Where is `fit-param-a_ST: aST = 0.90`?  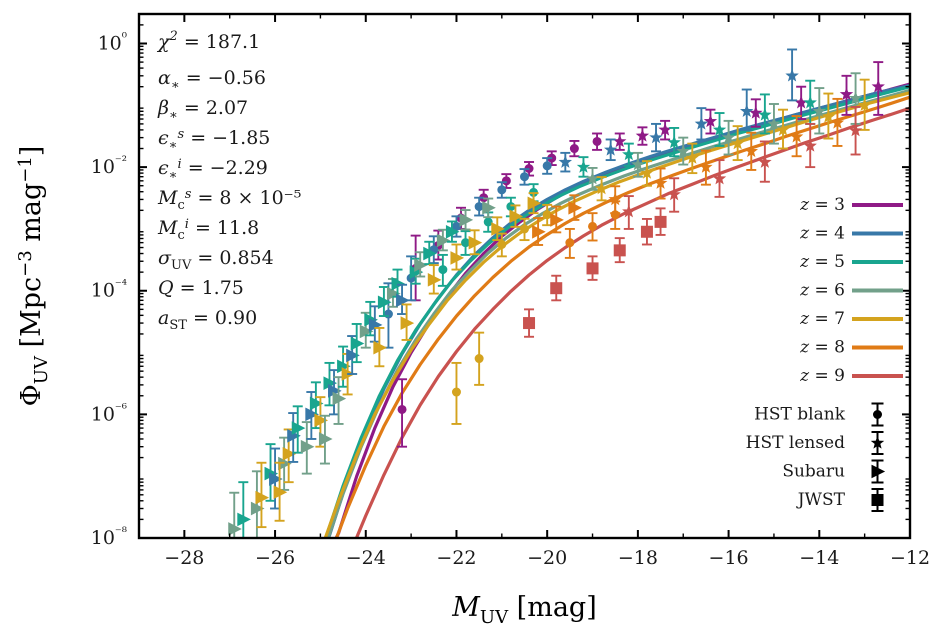 fit-param-a_ST: aST = 0.90 is located at coordinates (207, 320).